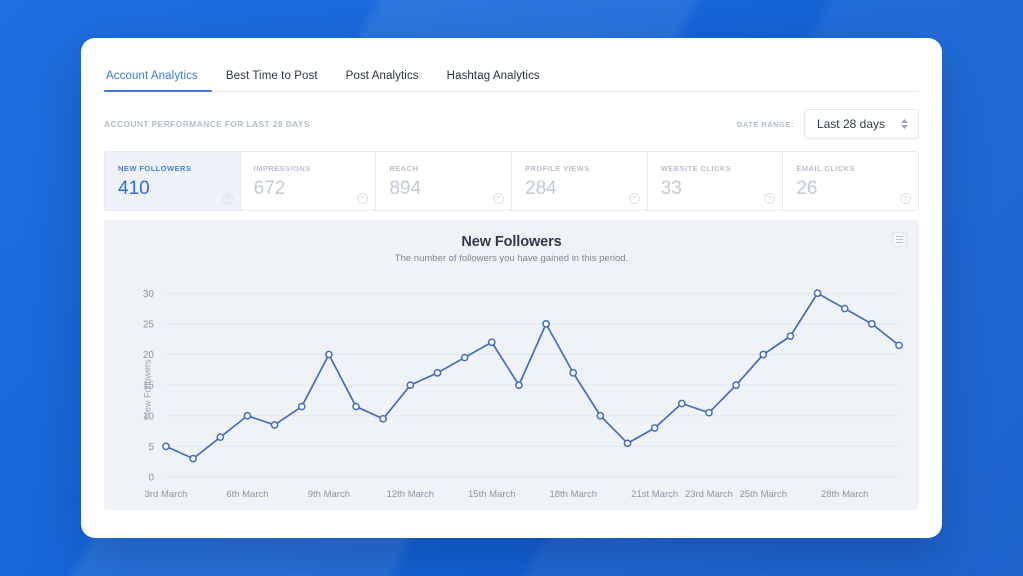  What do you see at coordinates (557, 168) in the screenshot?
I see `metric-label: PROFILE VIEWS` at bounding box center [557, 168].